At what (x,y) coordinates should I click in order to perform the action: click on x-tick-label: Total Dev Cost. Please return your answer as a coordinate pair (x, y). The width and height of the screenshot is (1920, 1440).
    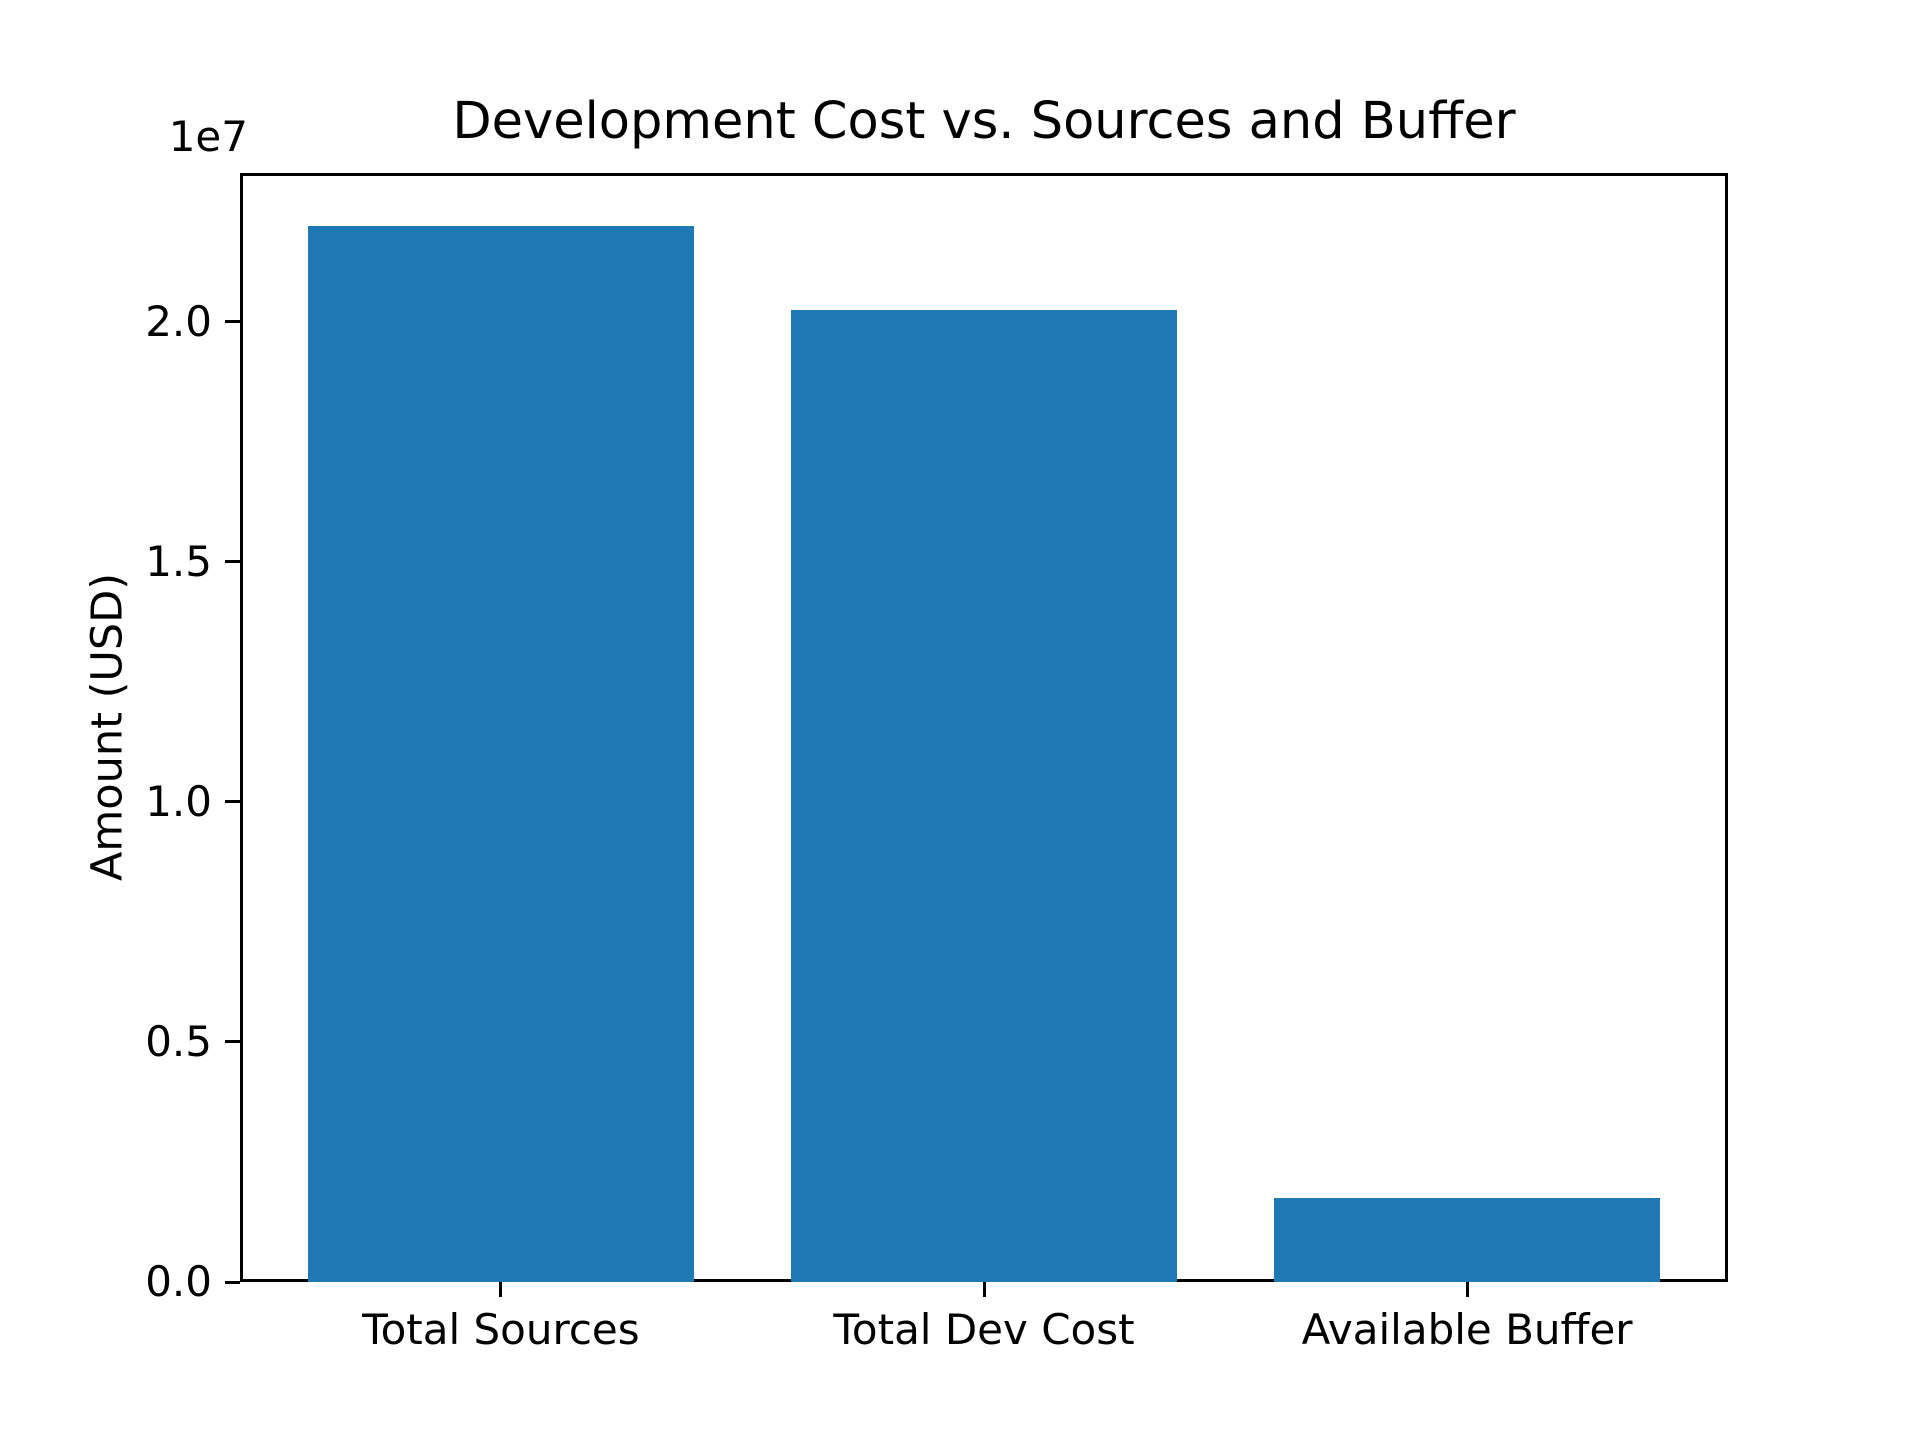
    Looking at the image, I should click on (984, 1329).